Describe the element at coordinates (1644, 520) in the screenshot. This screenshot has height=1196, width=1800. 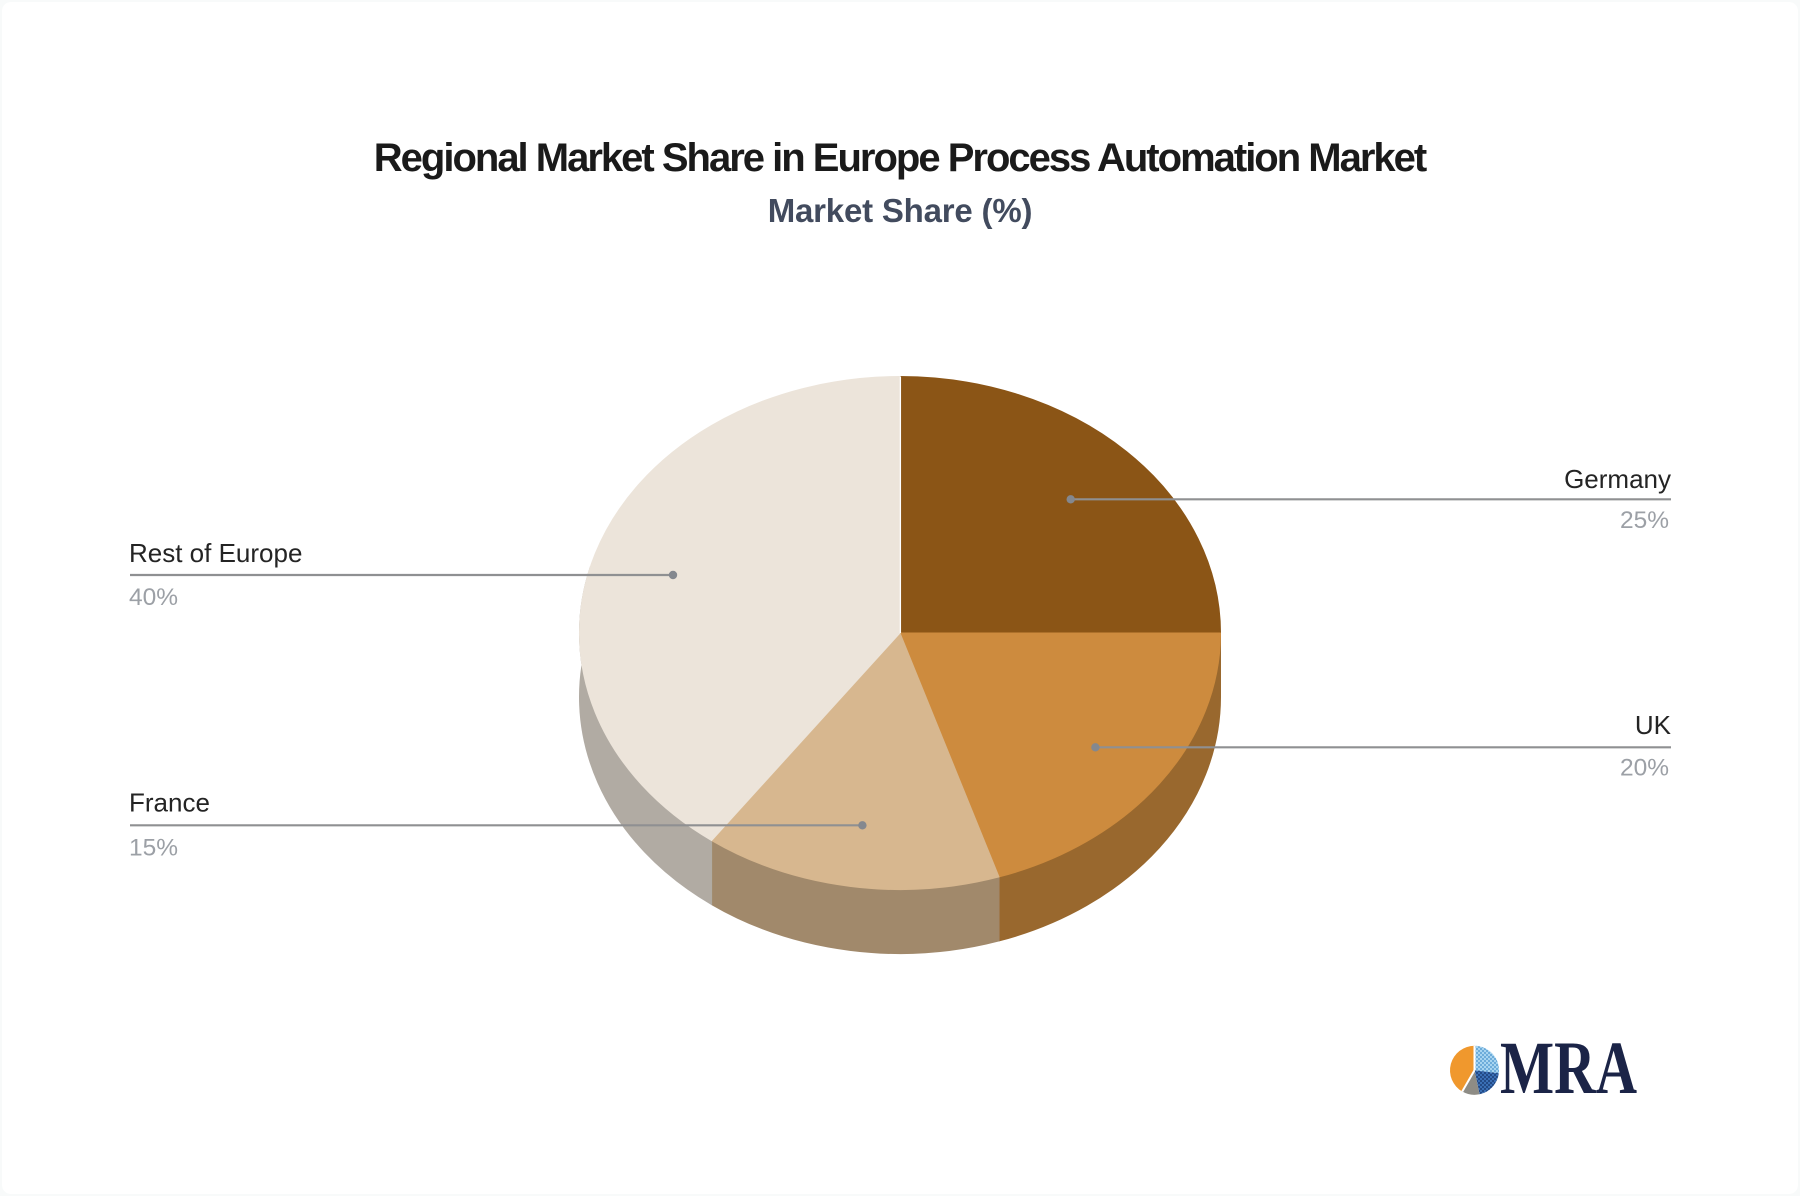
I see `svg-text: 25%` at that location.